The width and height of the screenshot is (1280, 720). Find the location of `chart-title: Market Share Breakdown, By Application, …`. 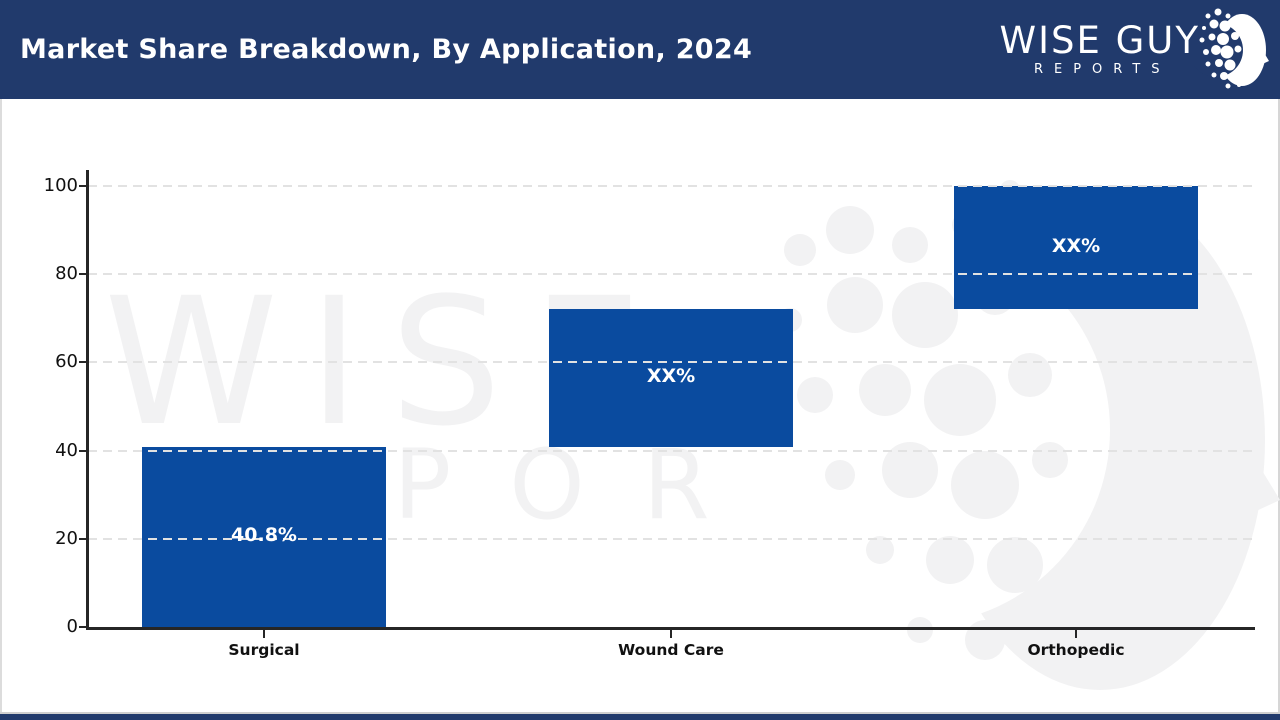

chart-title: Market Share Breakdown, By Application, … is located at coordinates (386, 49).